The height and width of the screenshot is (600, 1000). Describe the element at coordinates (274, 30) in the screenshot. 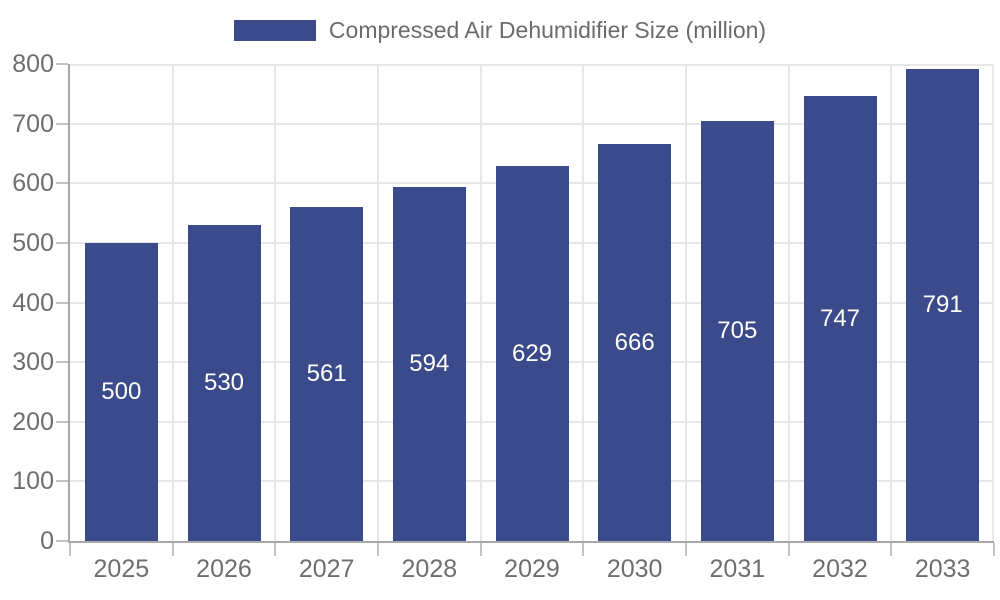

I see `legend-swatch-icon` at that location.